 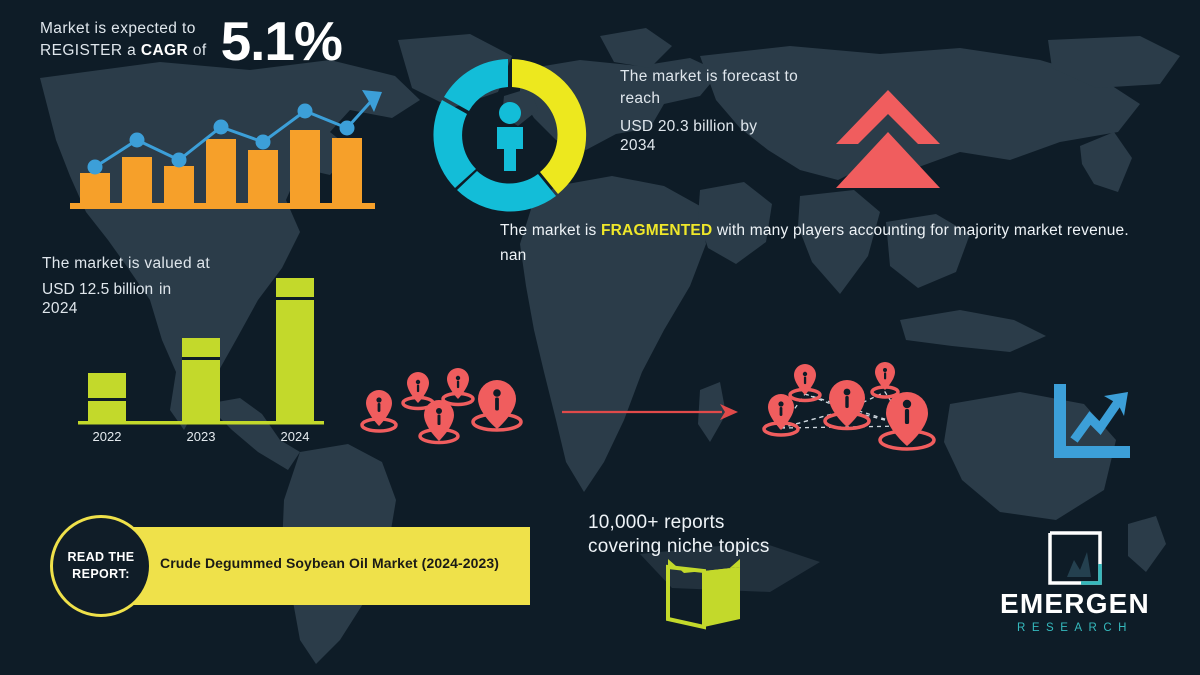 I want to click on valued-value-row: USD 12.5 billion in, so click(x=172, y=288).